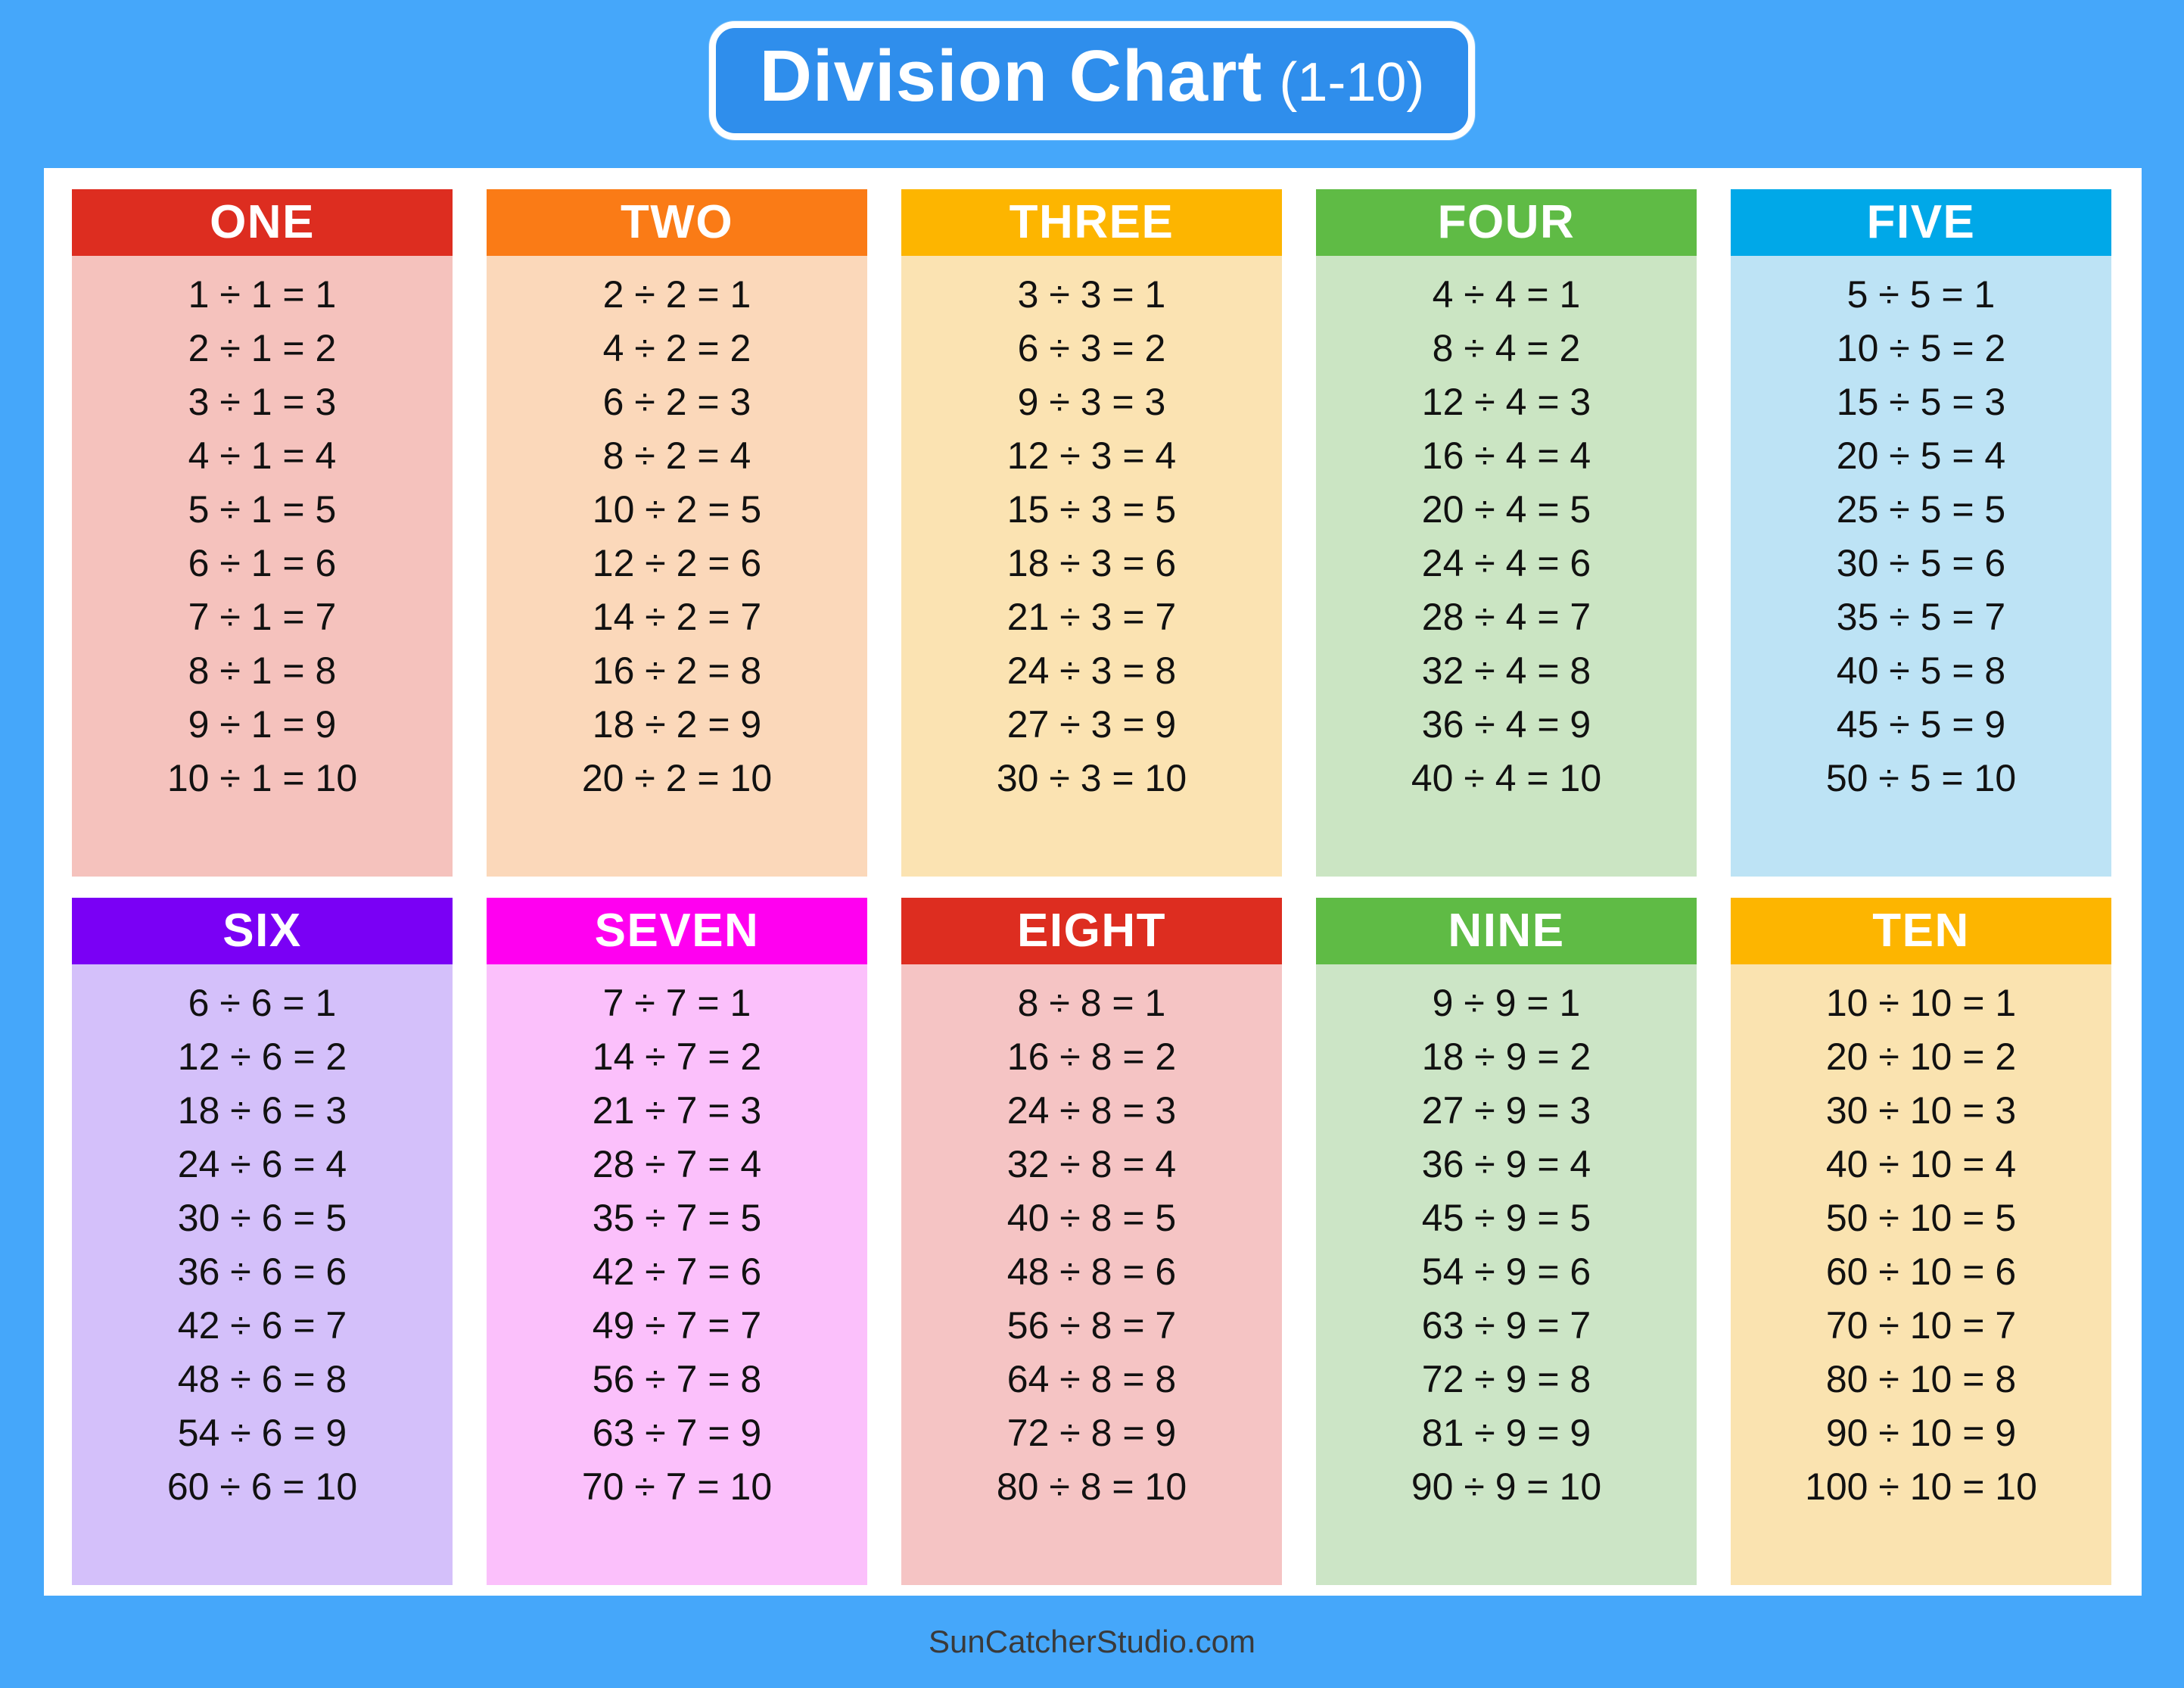 This screenshot has height=1688, width=2184. What do you see at coordinates (1506, 1110) in the screenshot?
I see `division-fact: 27 ÷ 9 = 3` at bounding box center [1506, 1110].